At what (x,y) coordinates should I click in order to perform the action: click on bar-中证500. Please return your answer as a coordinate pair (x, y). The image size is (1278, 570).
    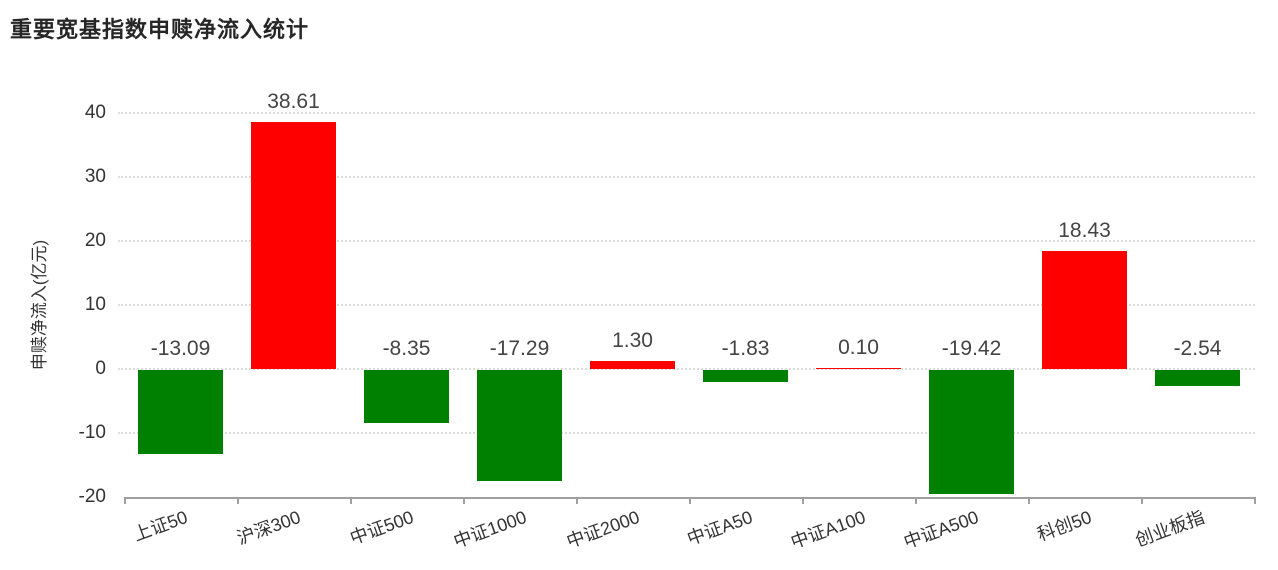
    Looking at the image, I should click on (406, 396).